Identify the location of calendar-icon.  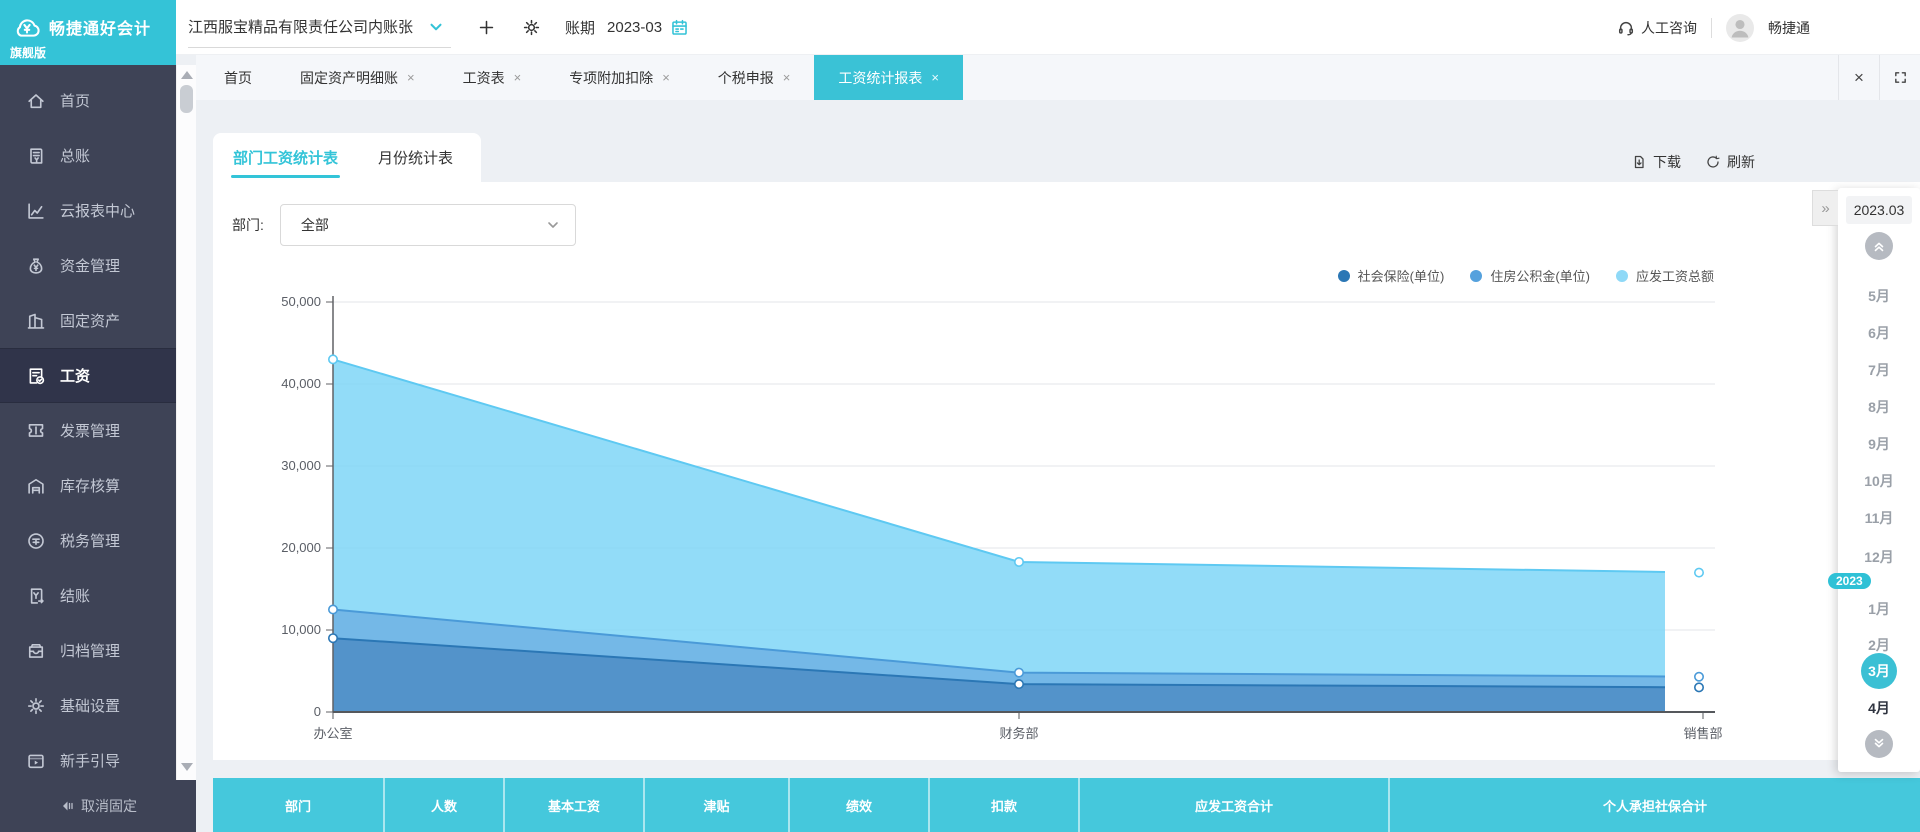
(679, 27).